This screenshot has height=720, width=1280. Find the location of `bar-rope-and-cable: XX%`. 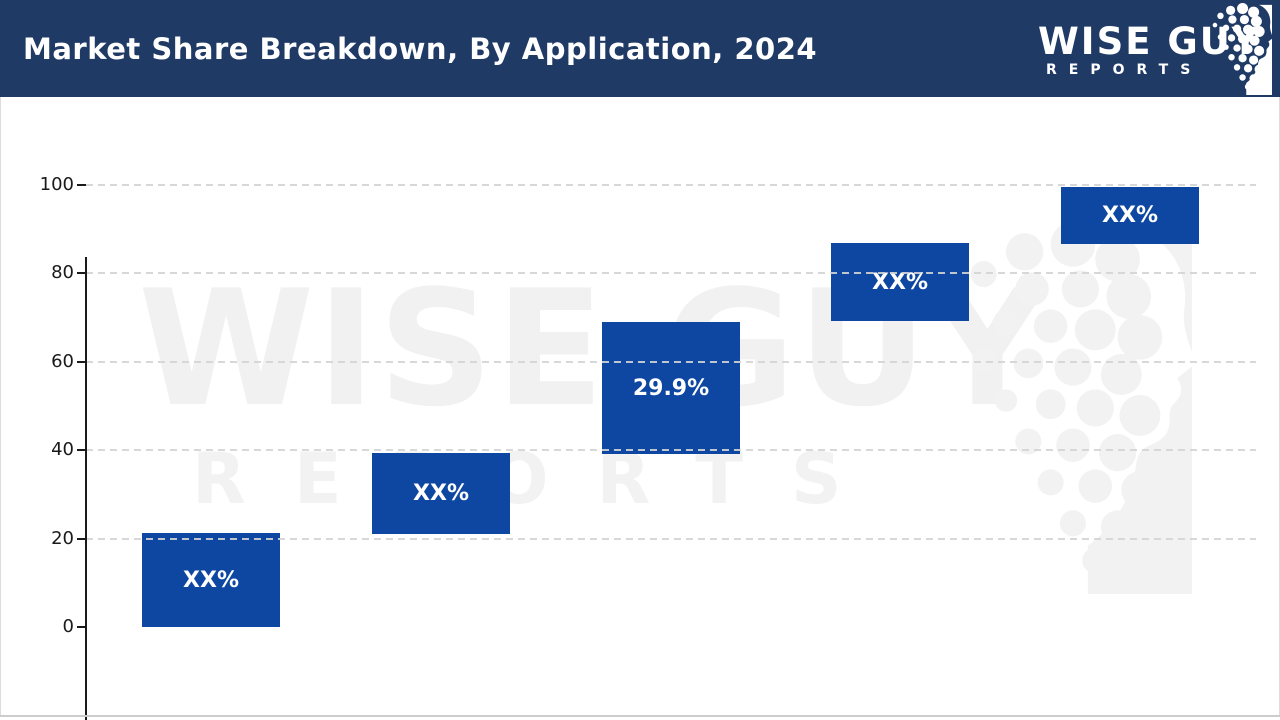

bar-rope-and-cable: XX% is located at coordinates (1130, 216).